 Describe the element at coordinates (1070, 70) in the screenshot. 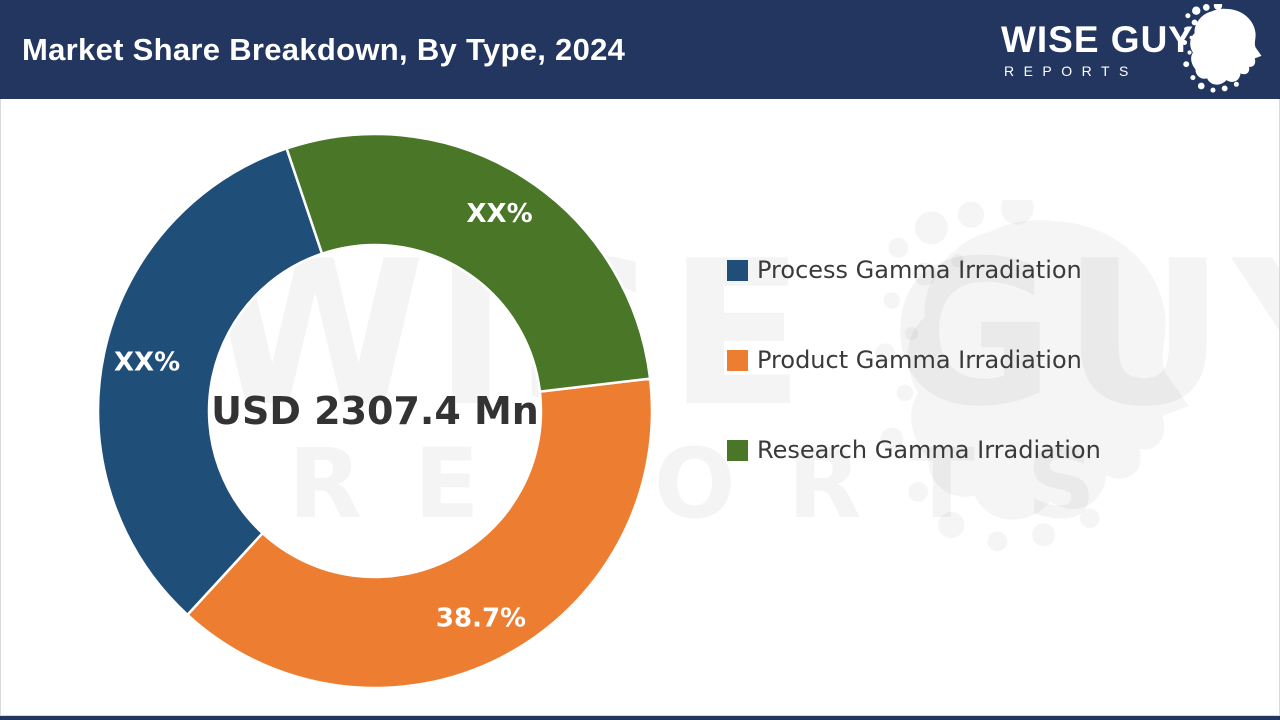

I see `logo-subtitle: REPORTS` at that location.